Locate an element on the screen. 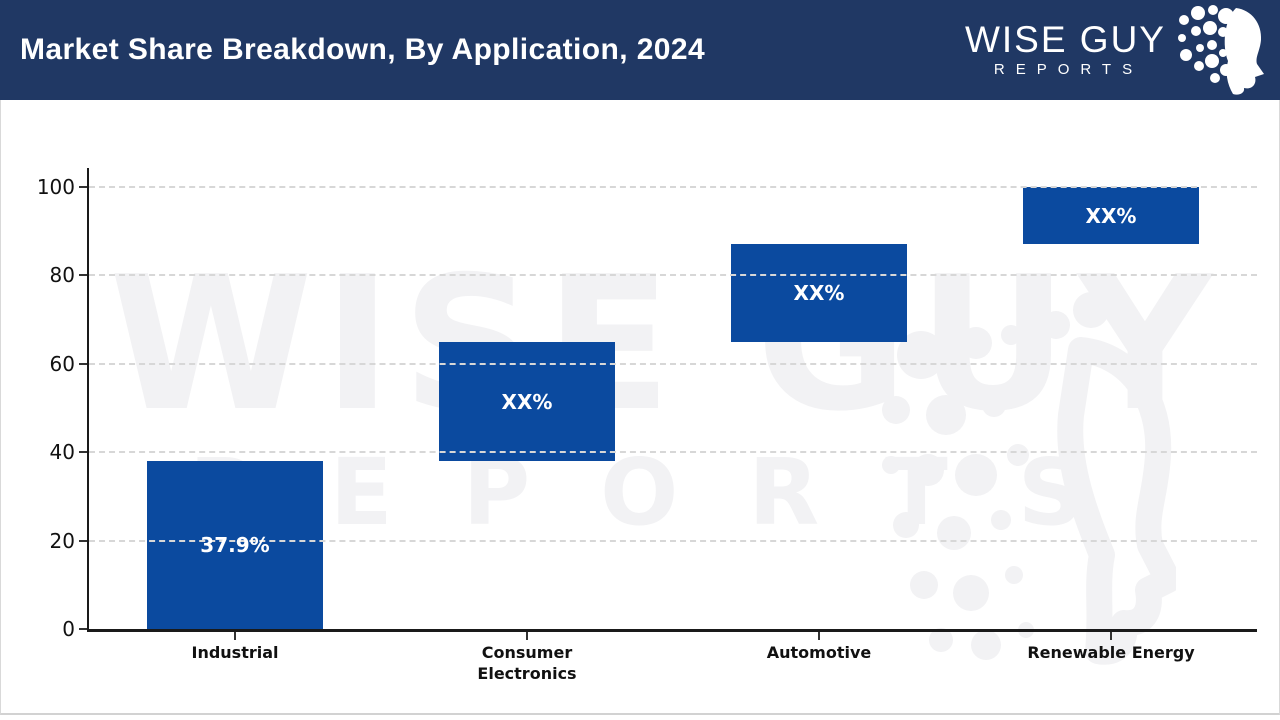  brand-name: WISE GUY is located at coordinates (1065, 39).